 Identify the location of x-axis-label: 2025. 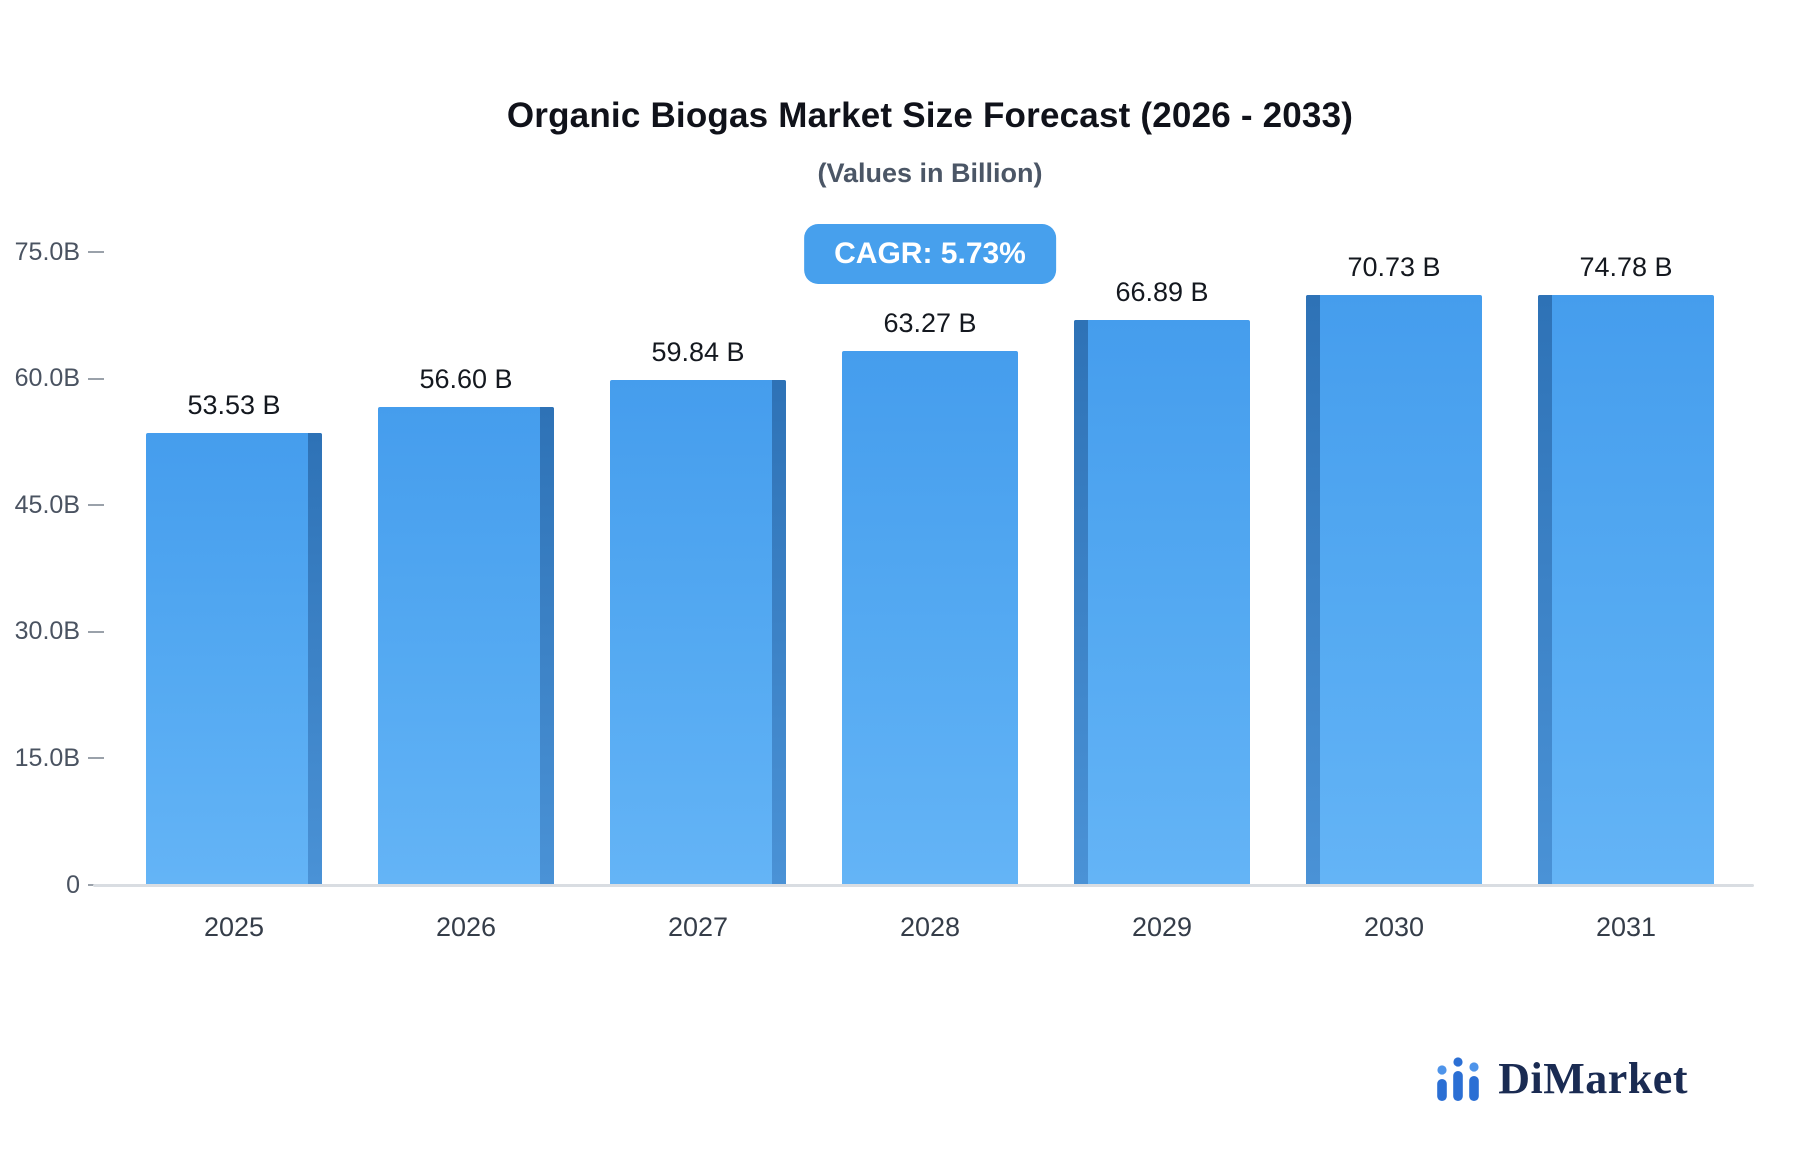
(234, 927).